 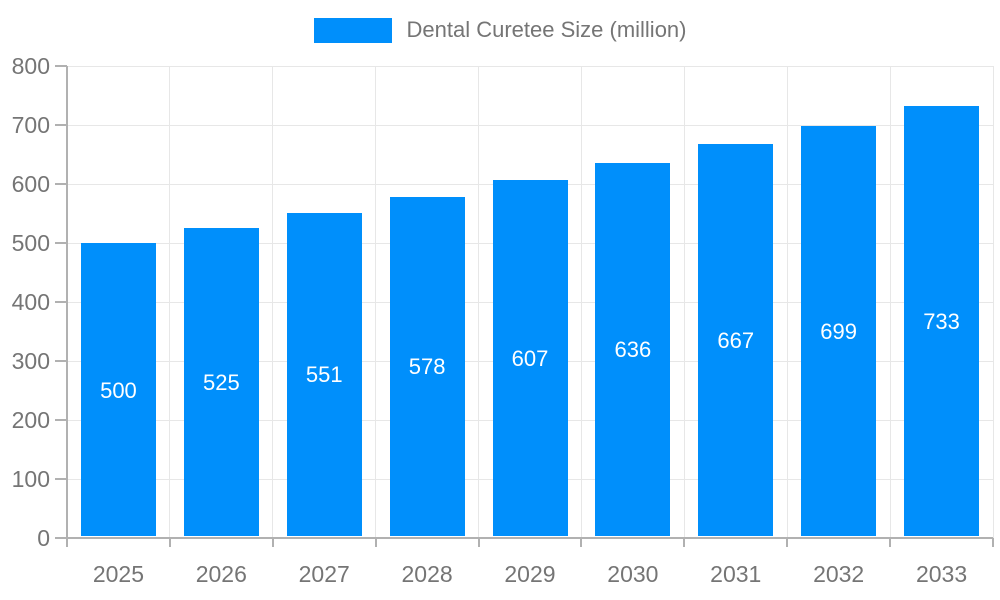 I want to click on bar-2031, so click(x=736, y=340).